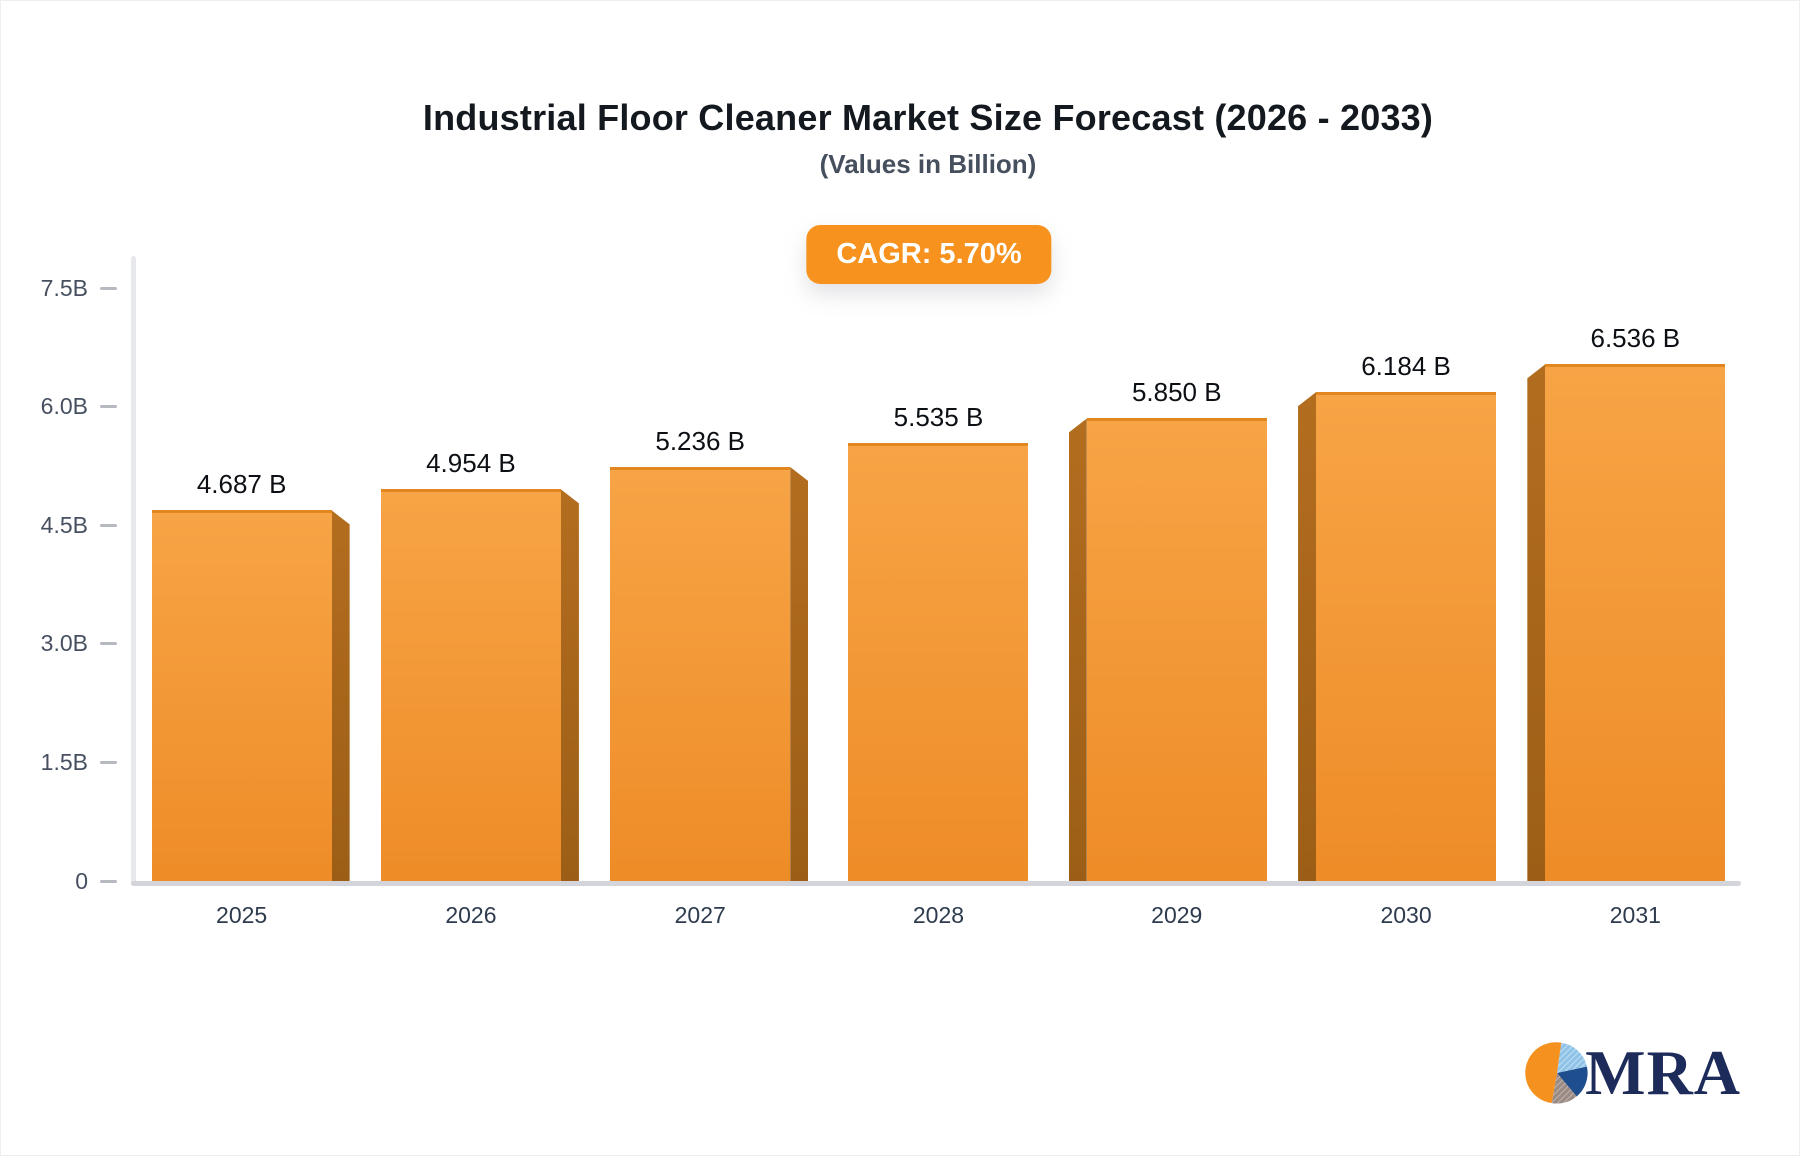 This screenshot has width=1800, height=1156. What do you see at coordinates (929, 254) in the screenshot?
I see `cagr-badge: CAGR: 5.70%` at bounding box center [929, 254].